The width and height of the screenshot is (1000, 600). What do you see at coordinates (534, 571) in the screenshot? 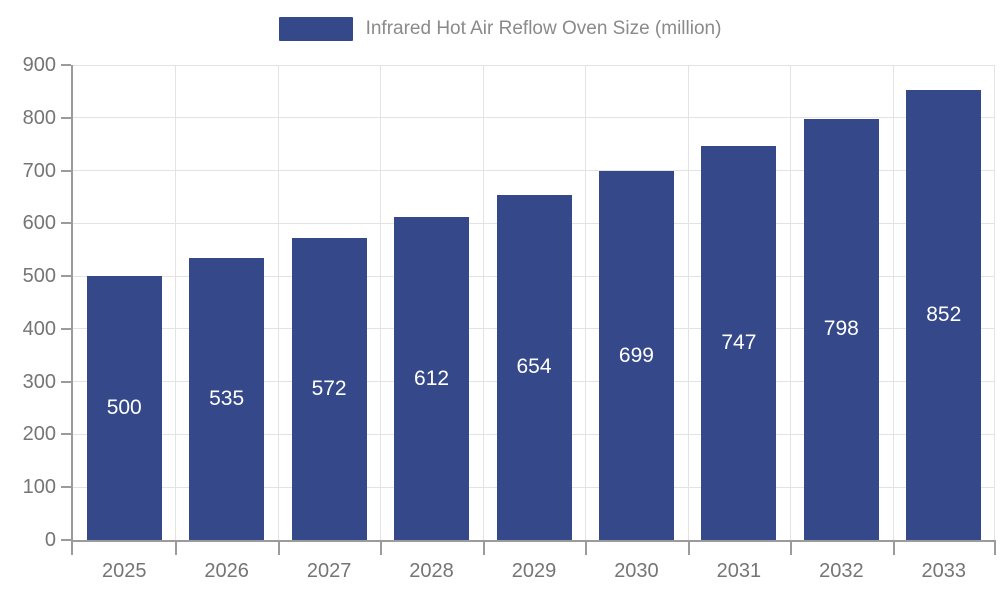
I see `x-tick-label: 2029` at bounding box center [534, 571].